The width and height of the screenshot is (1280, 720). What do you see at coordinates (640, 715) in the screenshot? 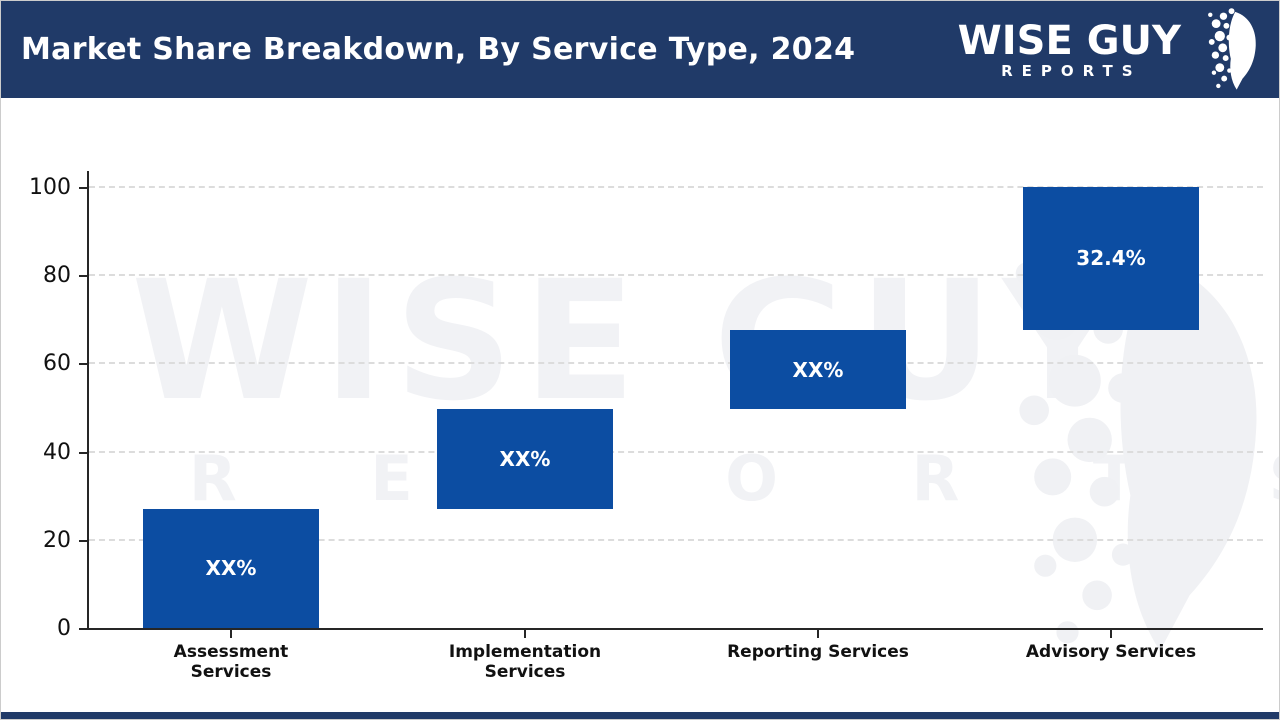
I see `footer-bar` at bounding box center [640, 715].